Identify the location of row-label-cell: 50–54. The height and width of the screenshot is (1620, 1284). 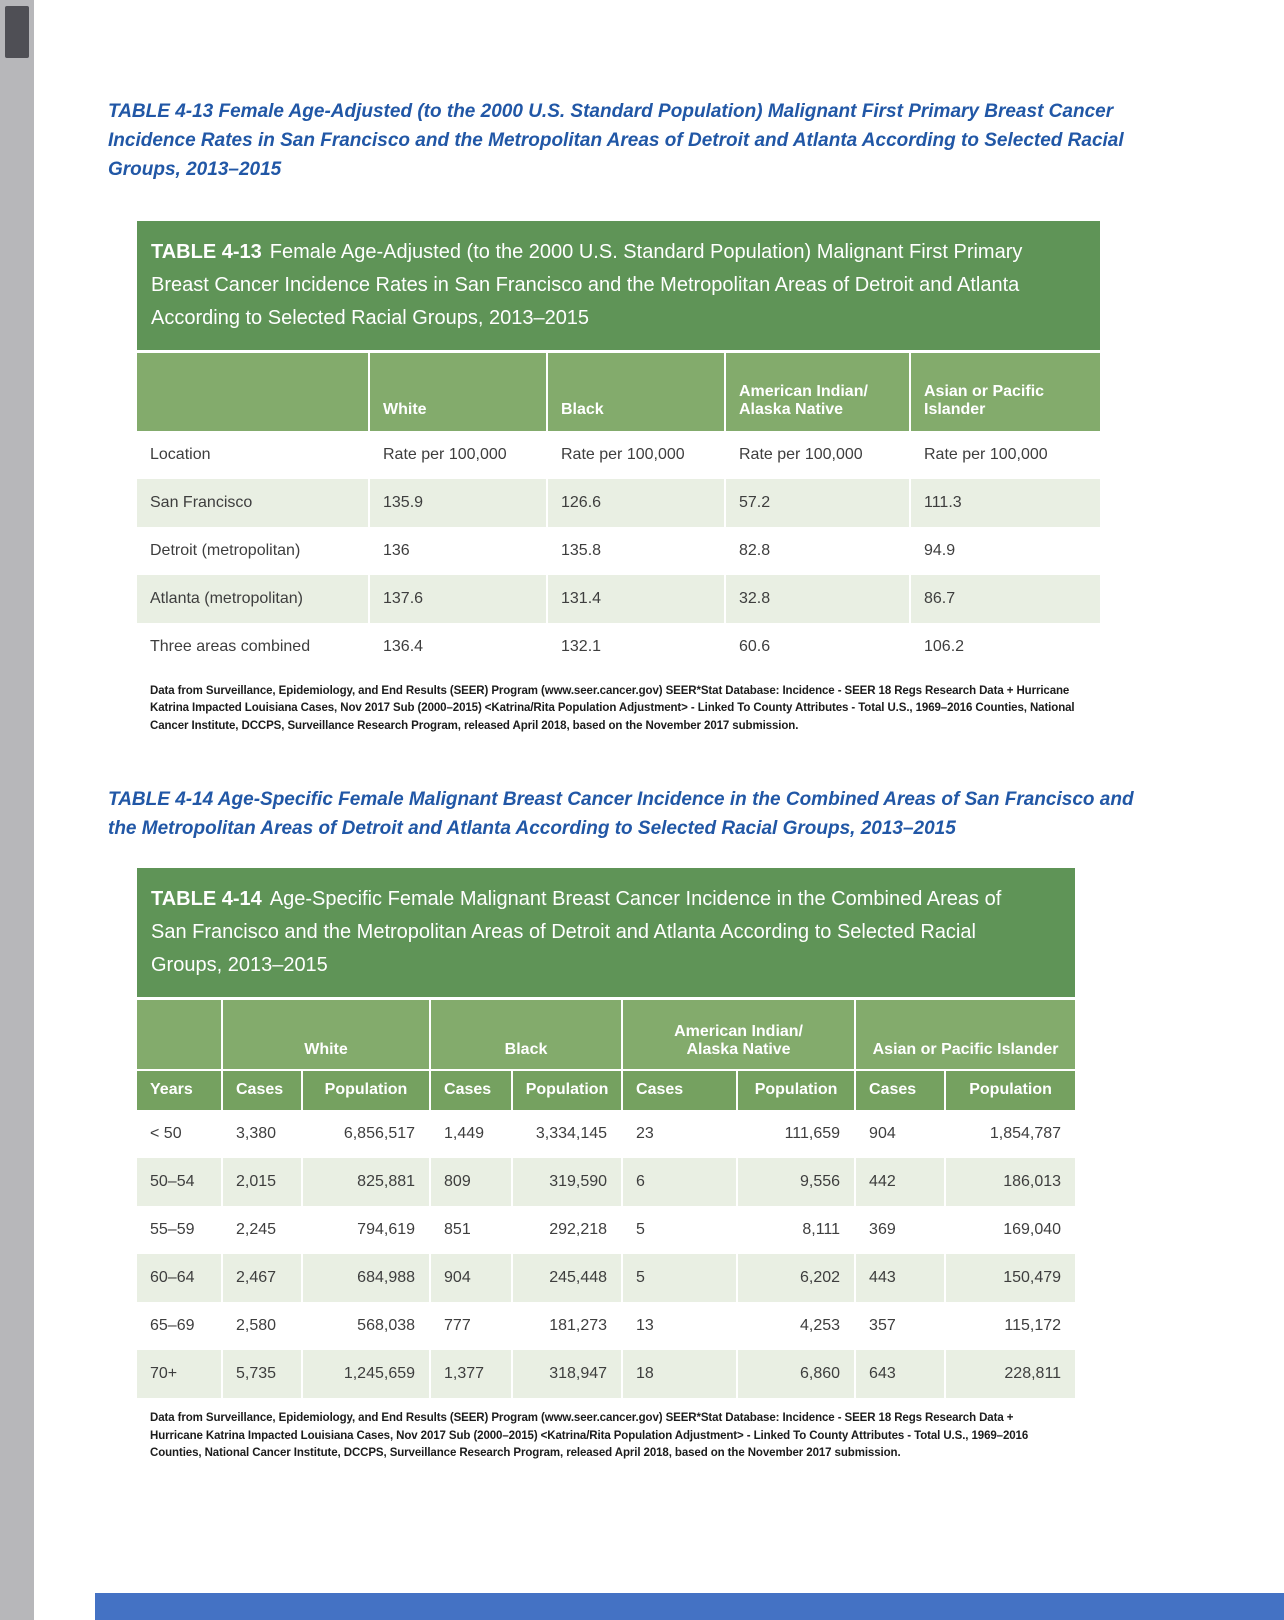
(172, 1181).